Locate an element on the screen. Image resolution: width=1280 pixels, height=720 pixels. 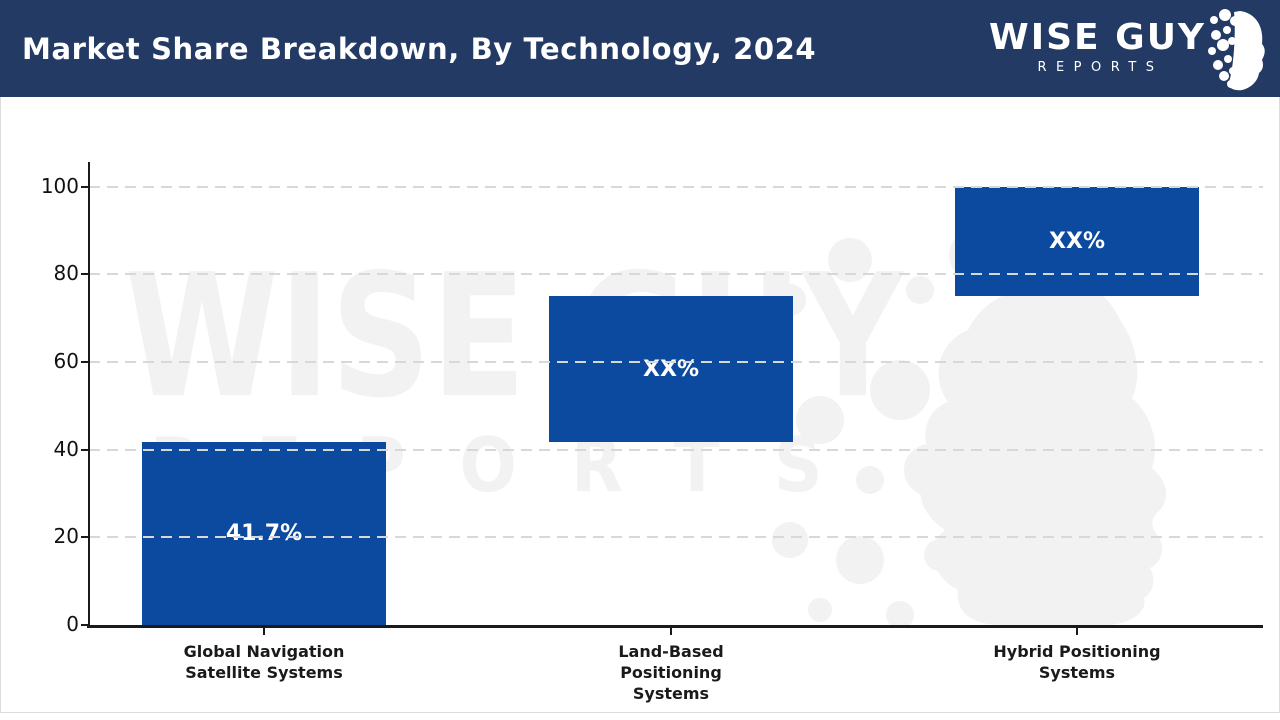
x-category-label-line: Hybrid Positioning is located at coordinates (1077, 651).